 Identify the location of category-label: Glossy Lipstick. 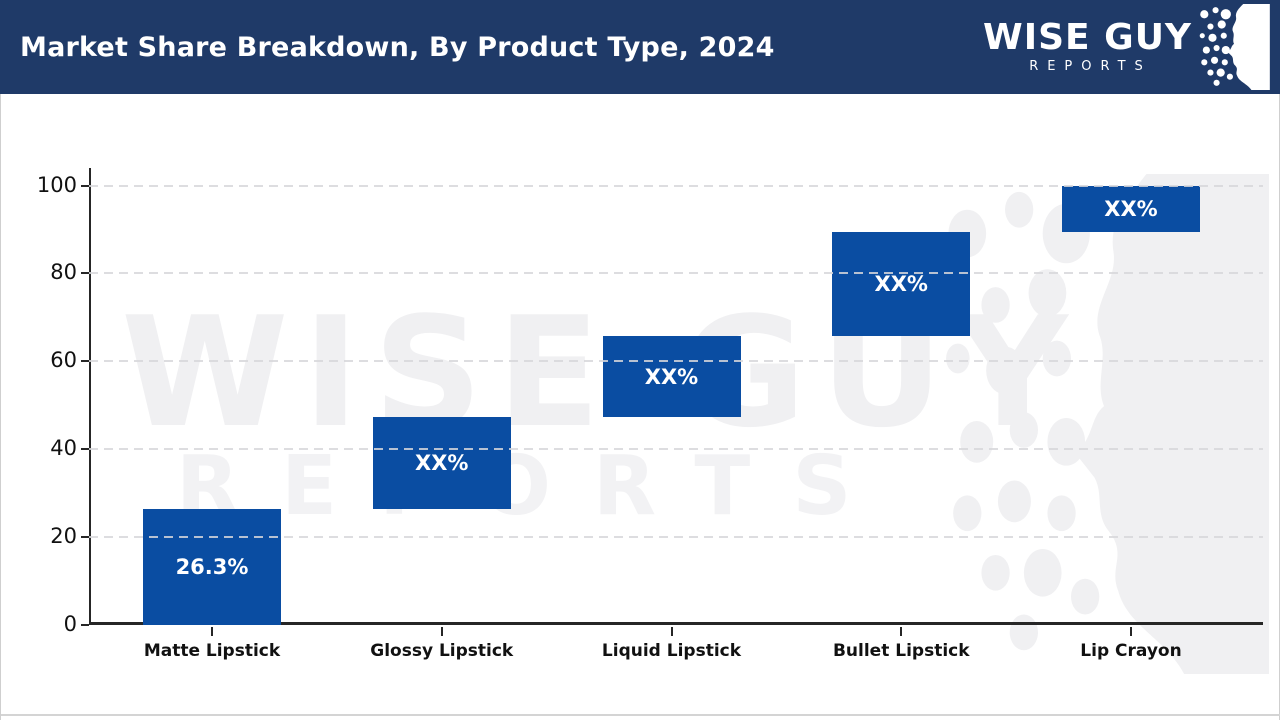
(442, 651).